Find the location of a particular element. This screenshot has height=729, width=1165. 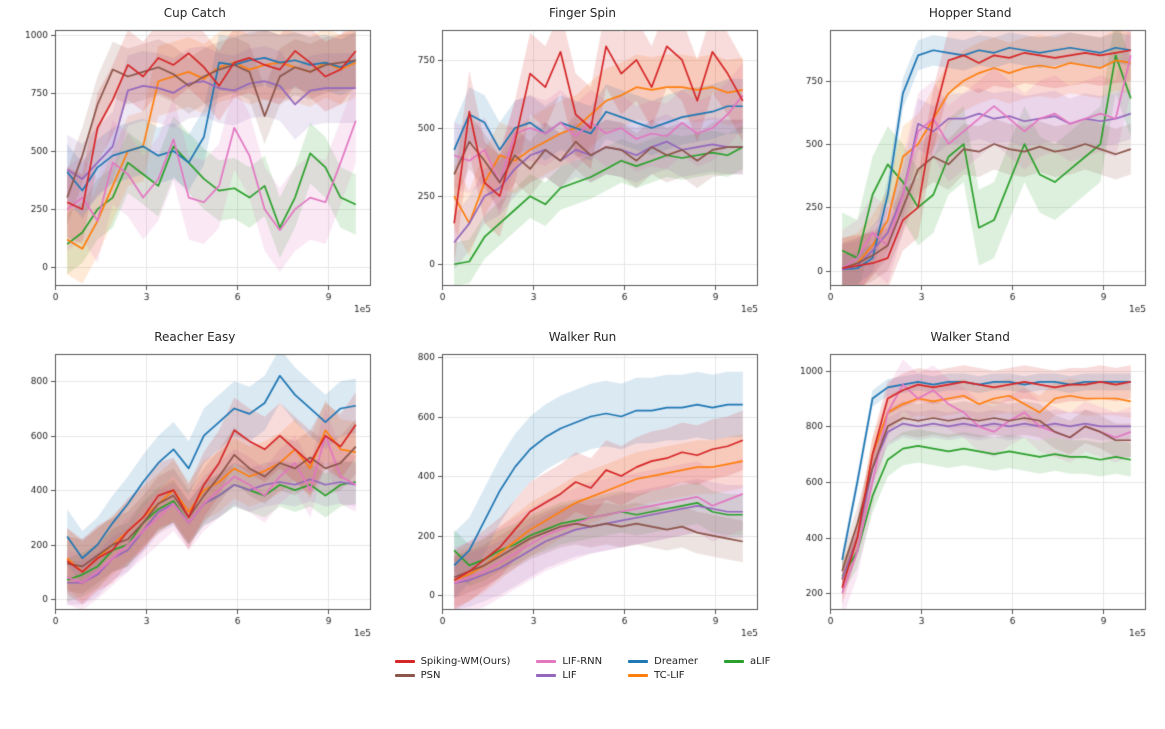

chart-title: Hopper Stand is located at coordinates (970, 13).